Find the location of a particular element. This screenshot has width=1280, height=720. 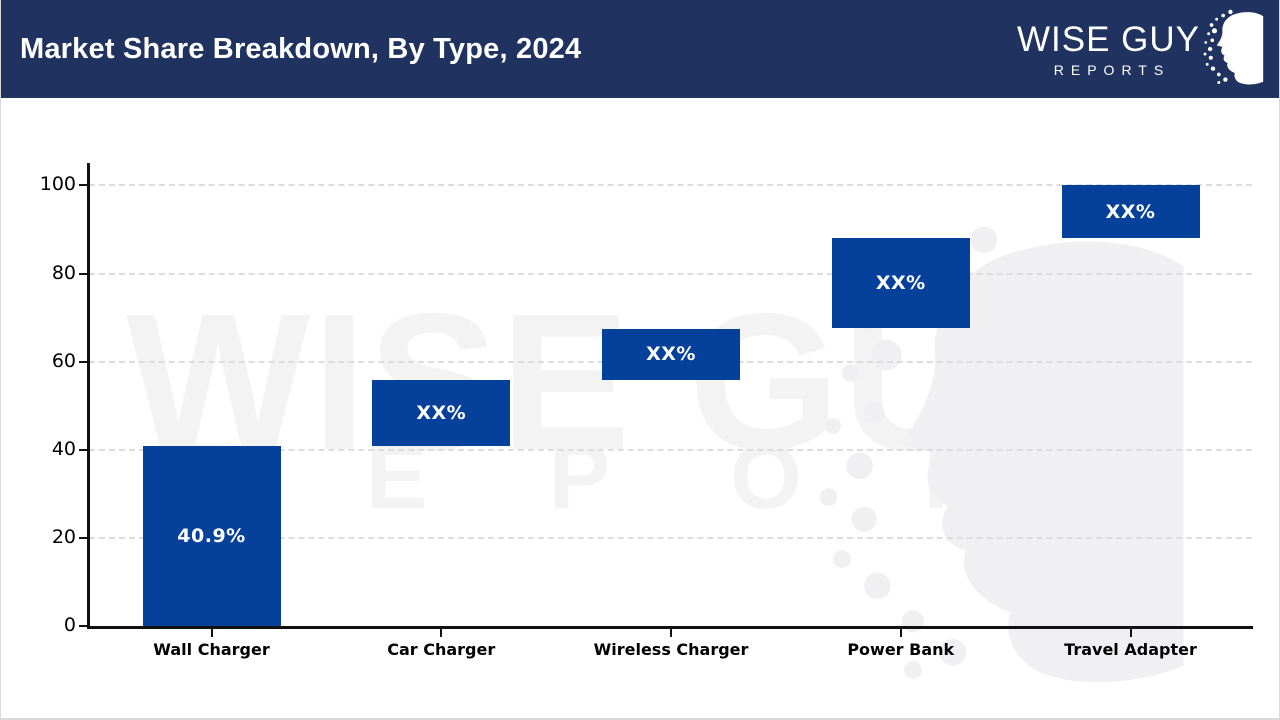

bar-value-label: 40.9% is located at coordinates (211, 535).